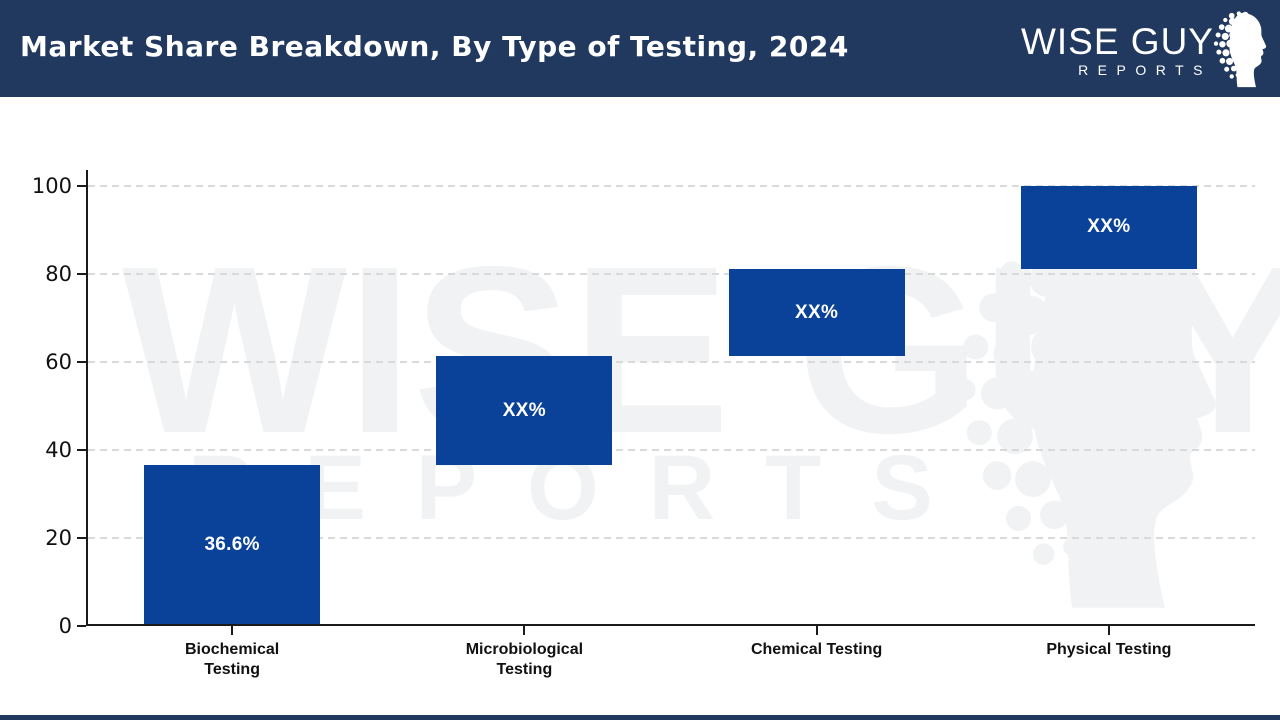 This screenshot has width=1280, height=720. I want to click on bar-chemical-testing: XX%, so click(816, 312).